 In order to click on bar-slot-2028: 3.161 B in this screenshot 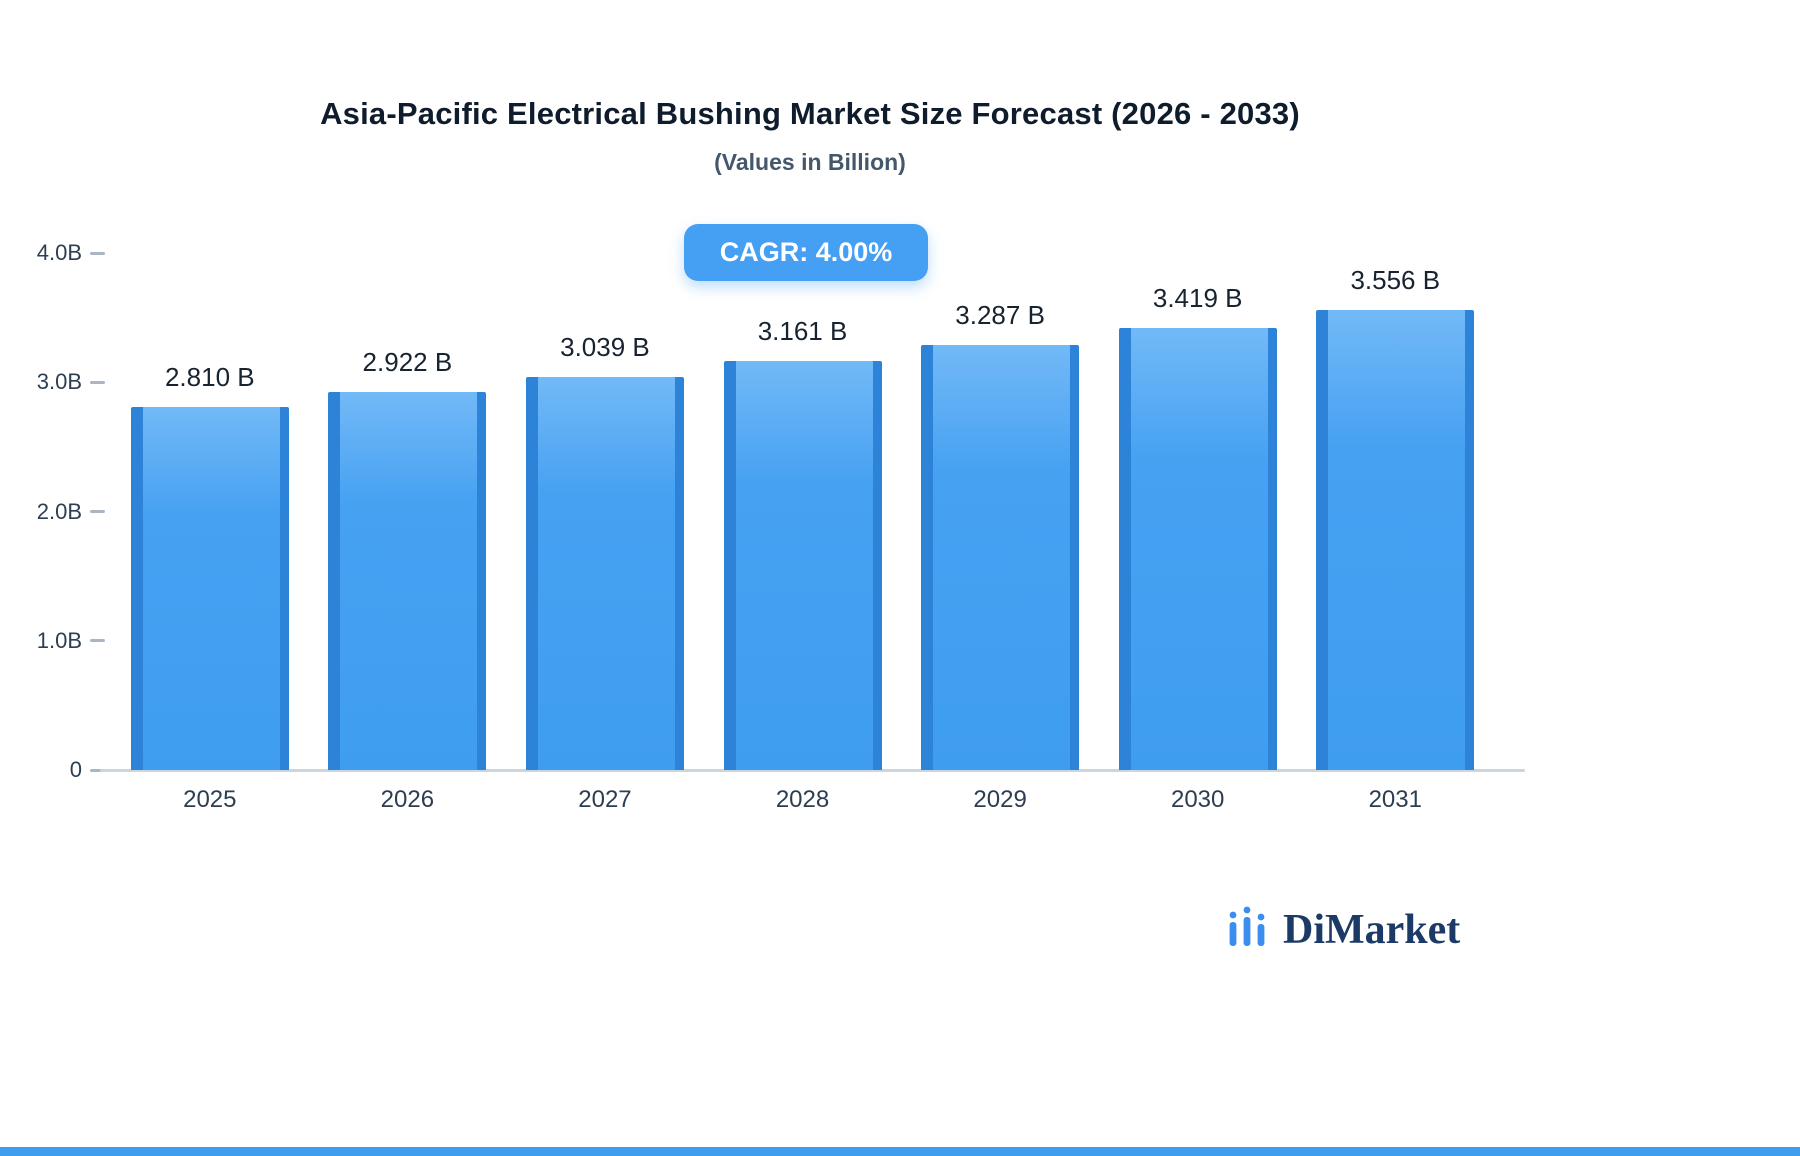, I will do `click(803, 511)`.